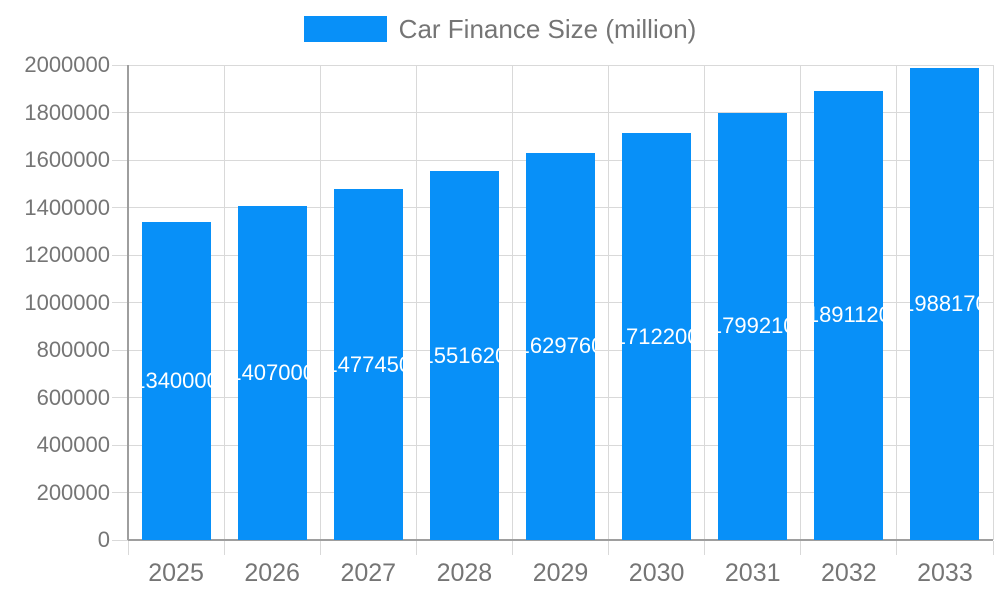  I want to click on y-tick-label: 400000, so click(73, 444).